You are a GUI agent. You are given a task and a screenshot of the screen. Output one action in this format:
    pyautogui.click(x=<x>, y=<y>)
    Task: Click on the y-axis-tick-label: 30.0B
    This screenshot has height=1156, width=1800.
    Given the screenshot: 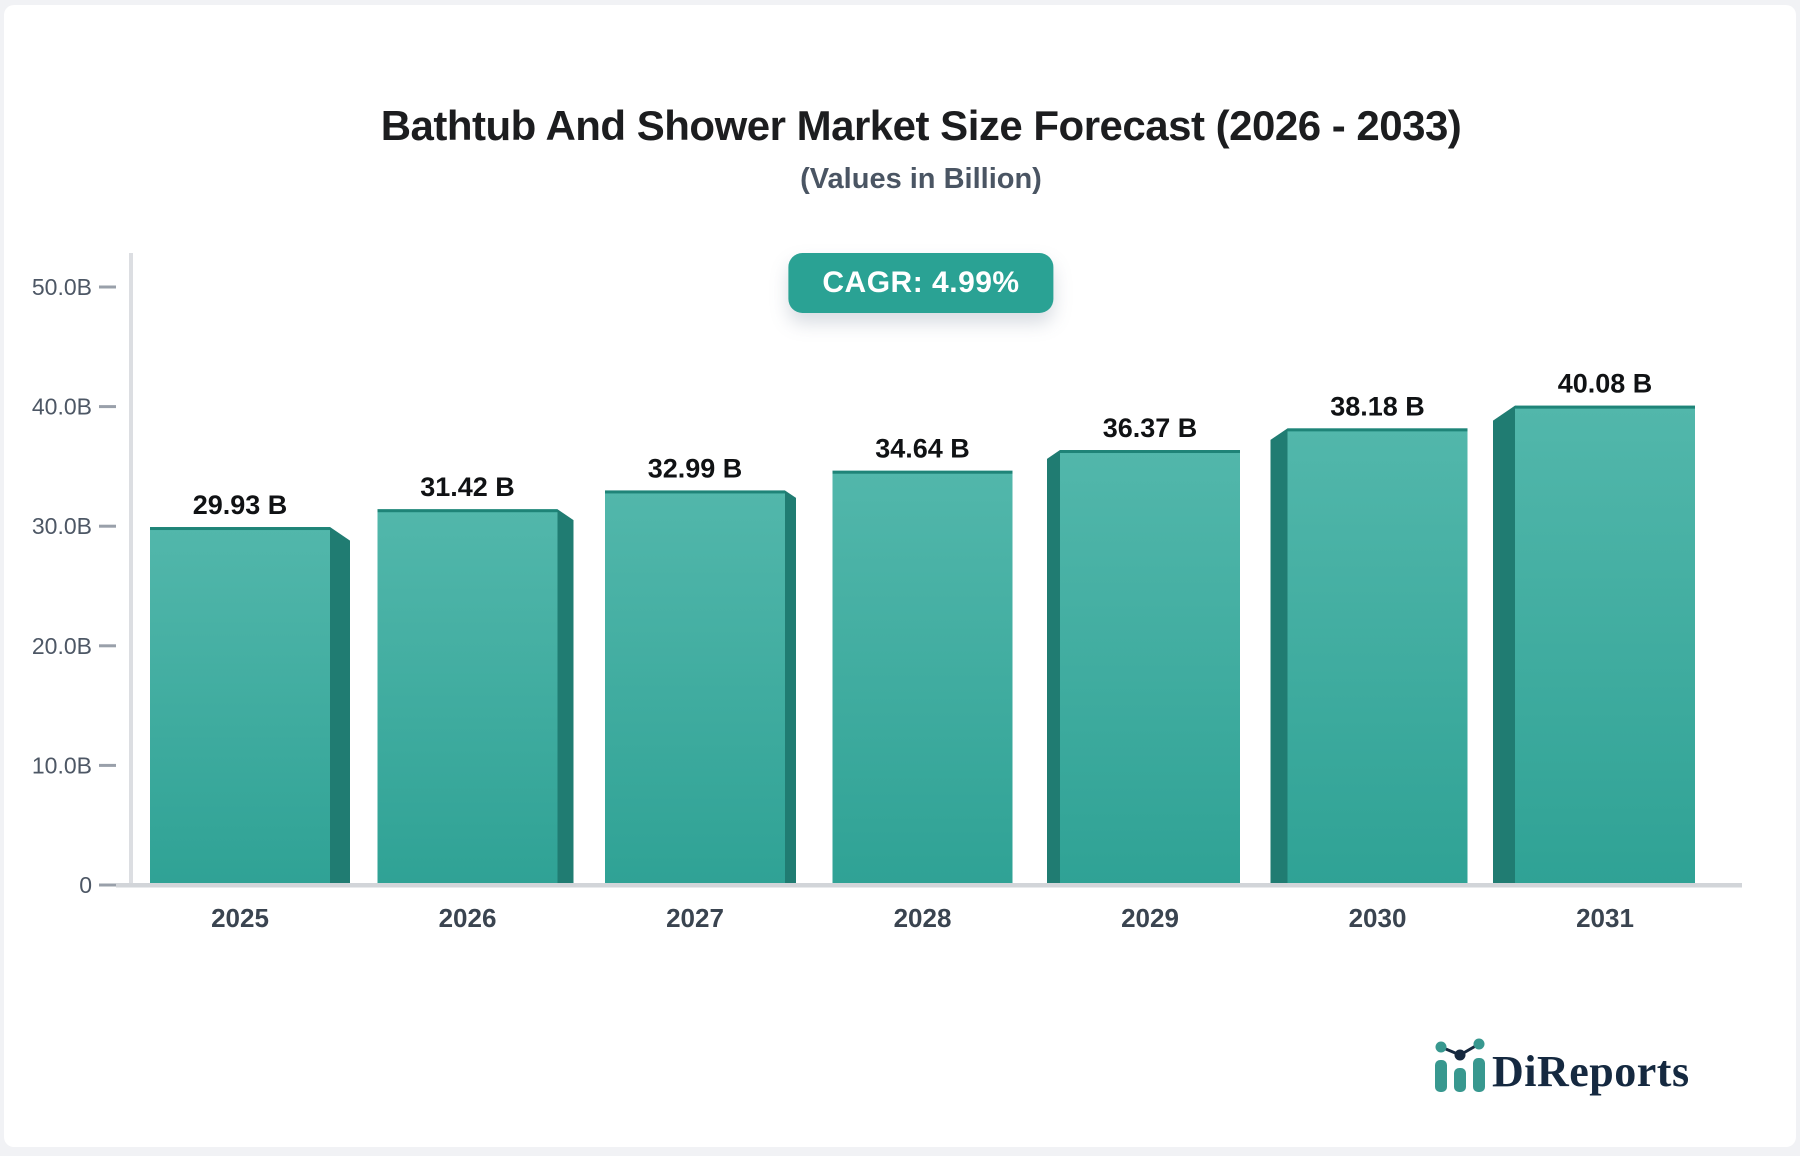 What is the action you would take?
    pyautogui.click(x=62, y=526)
    